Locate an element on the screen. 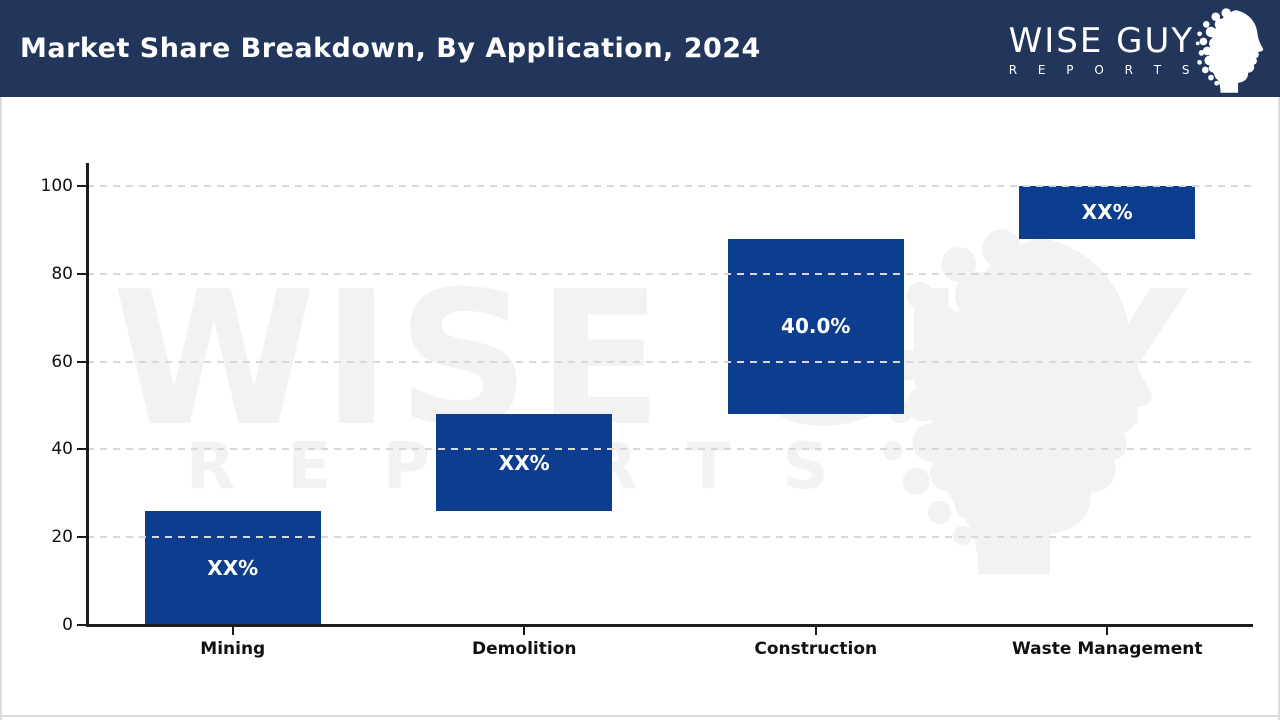 Image resolution: width=1280 pixels, height=720 pixels. logo-wordmark: WISE GUY is located at coordinates (1101, 40).